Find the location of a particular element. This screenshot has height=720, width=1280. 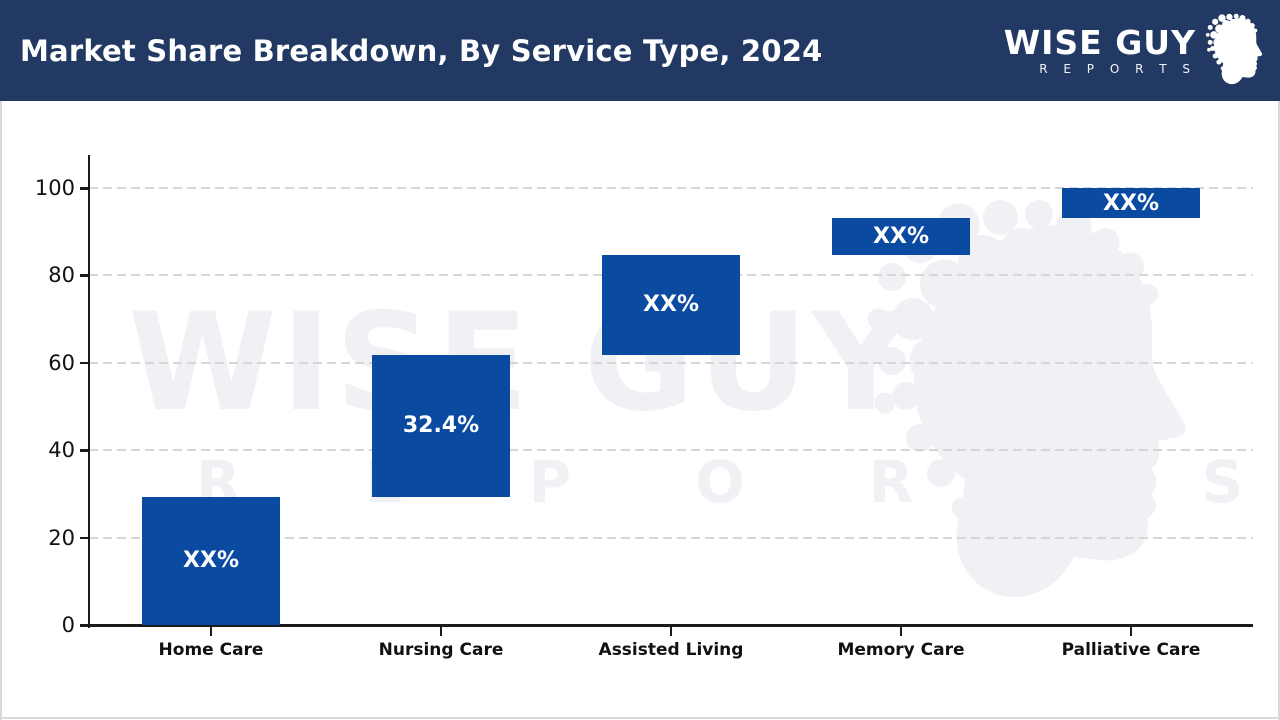

y-tick-label: 100 is located at coordinates (54, 188).